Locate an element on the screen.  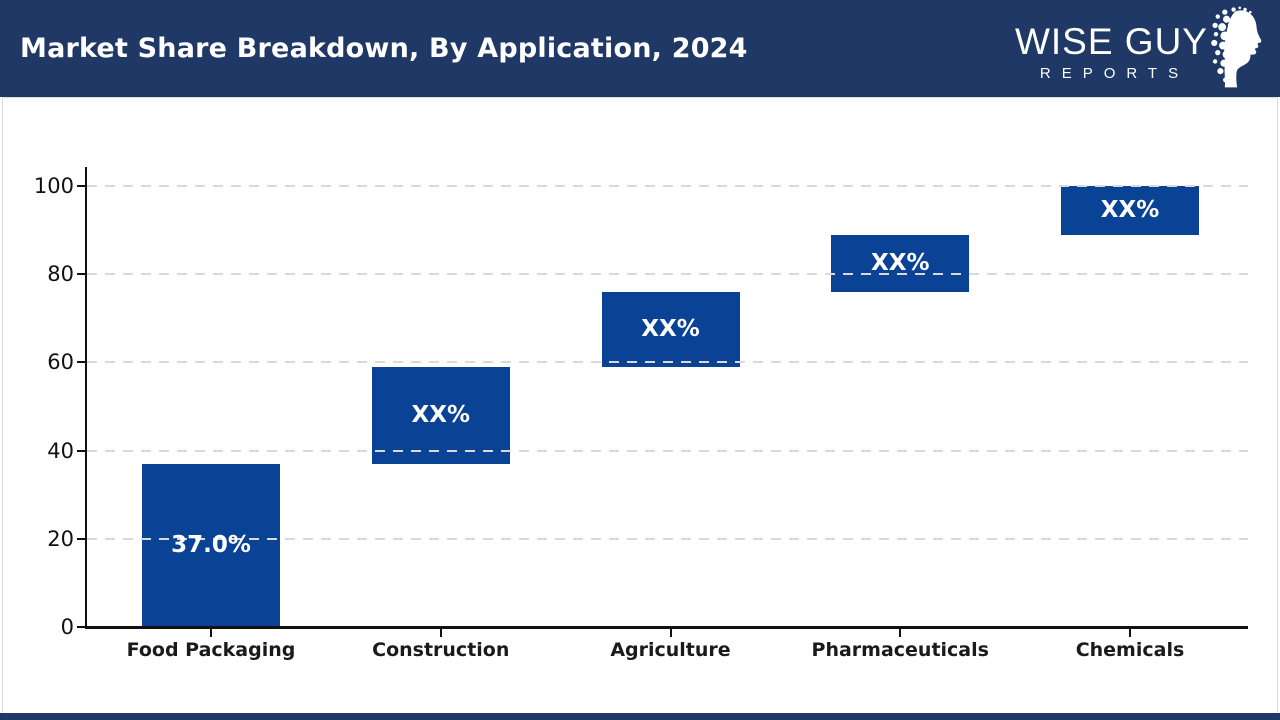
y-tick-label: 80 is located at coordinates (60, 274).